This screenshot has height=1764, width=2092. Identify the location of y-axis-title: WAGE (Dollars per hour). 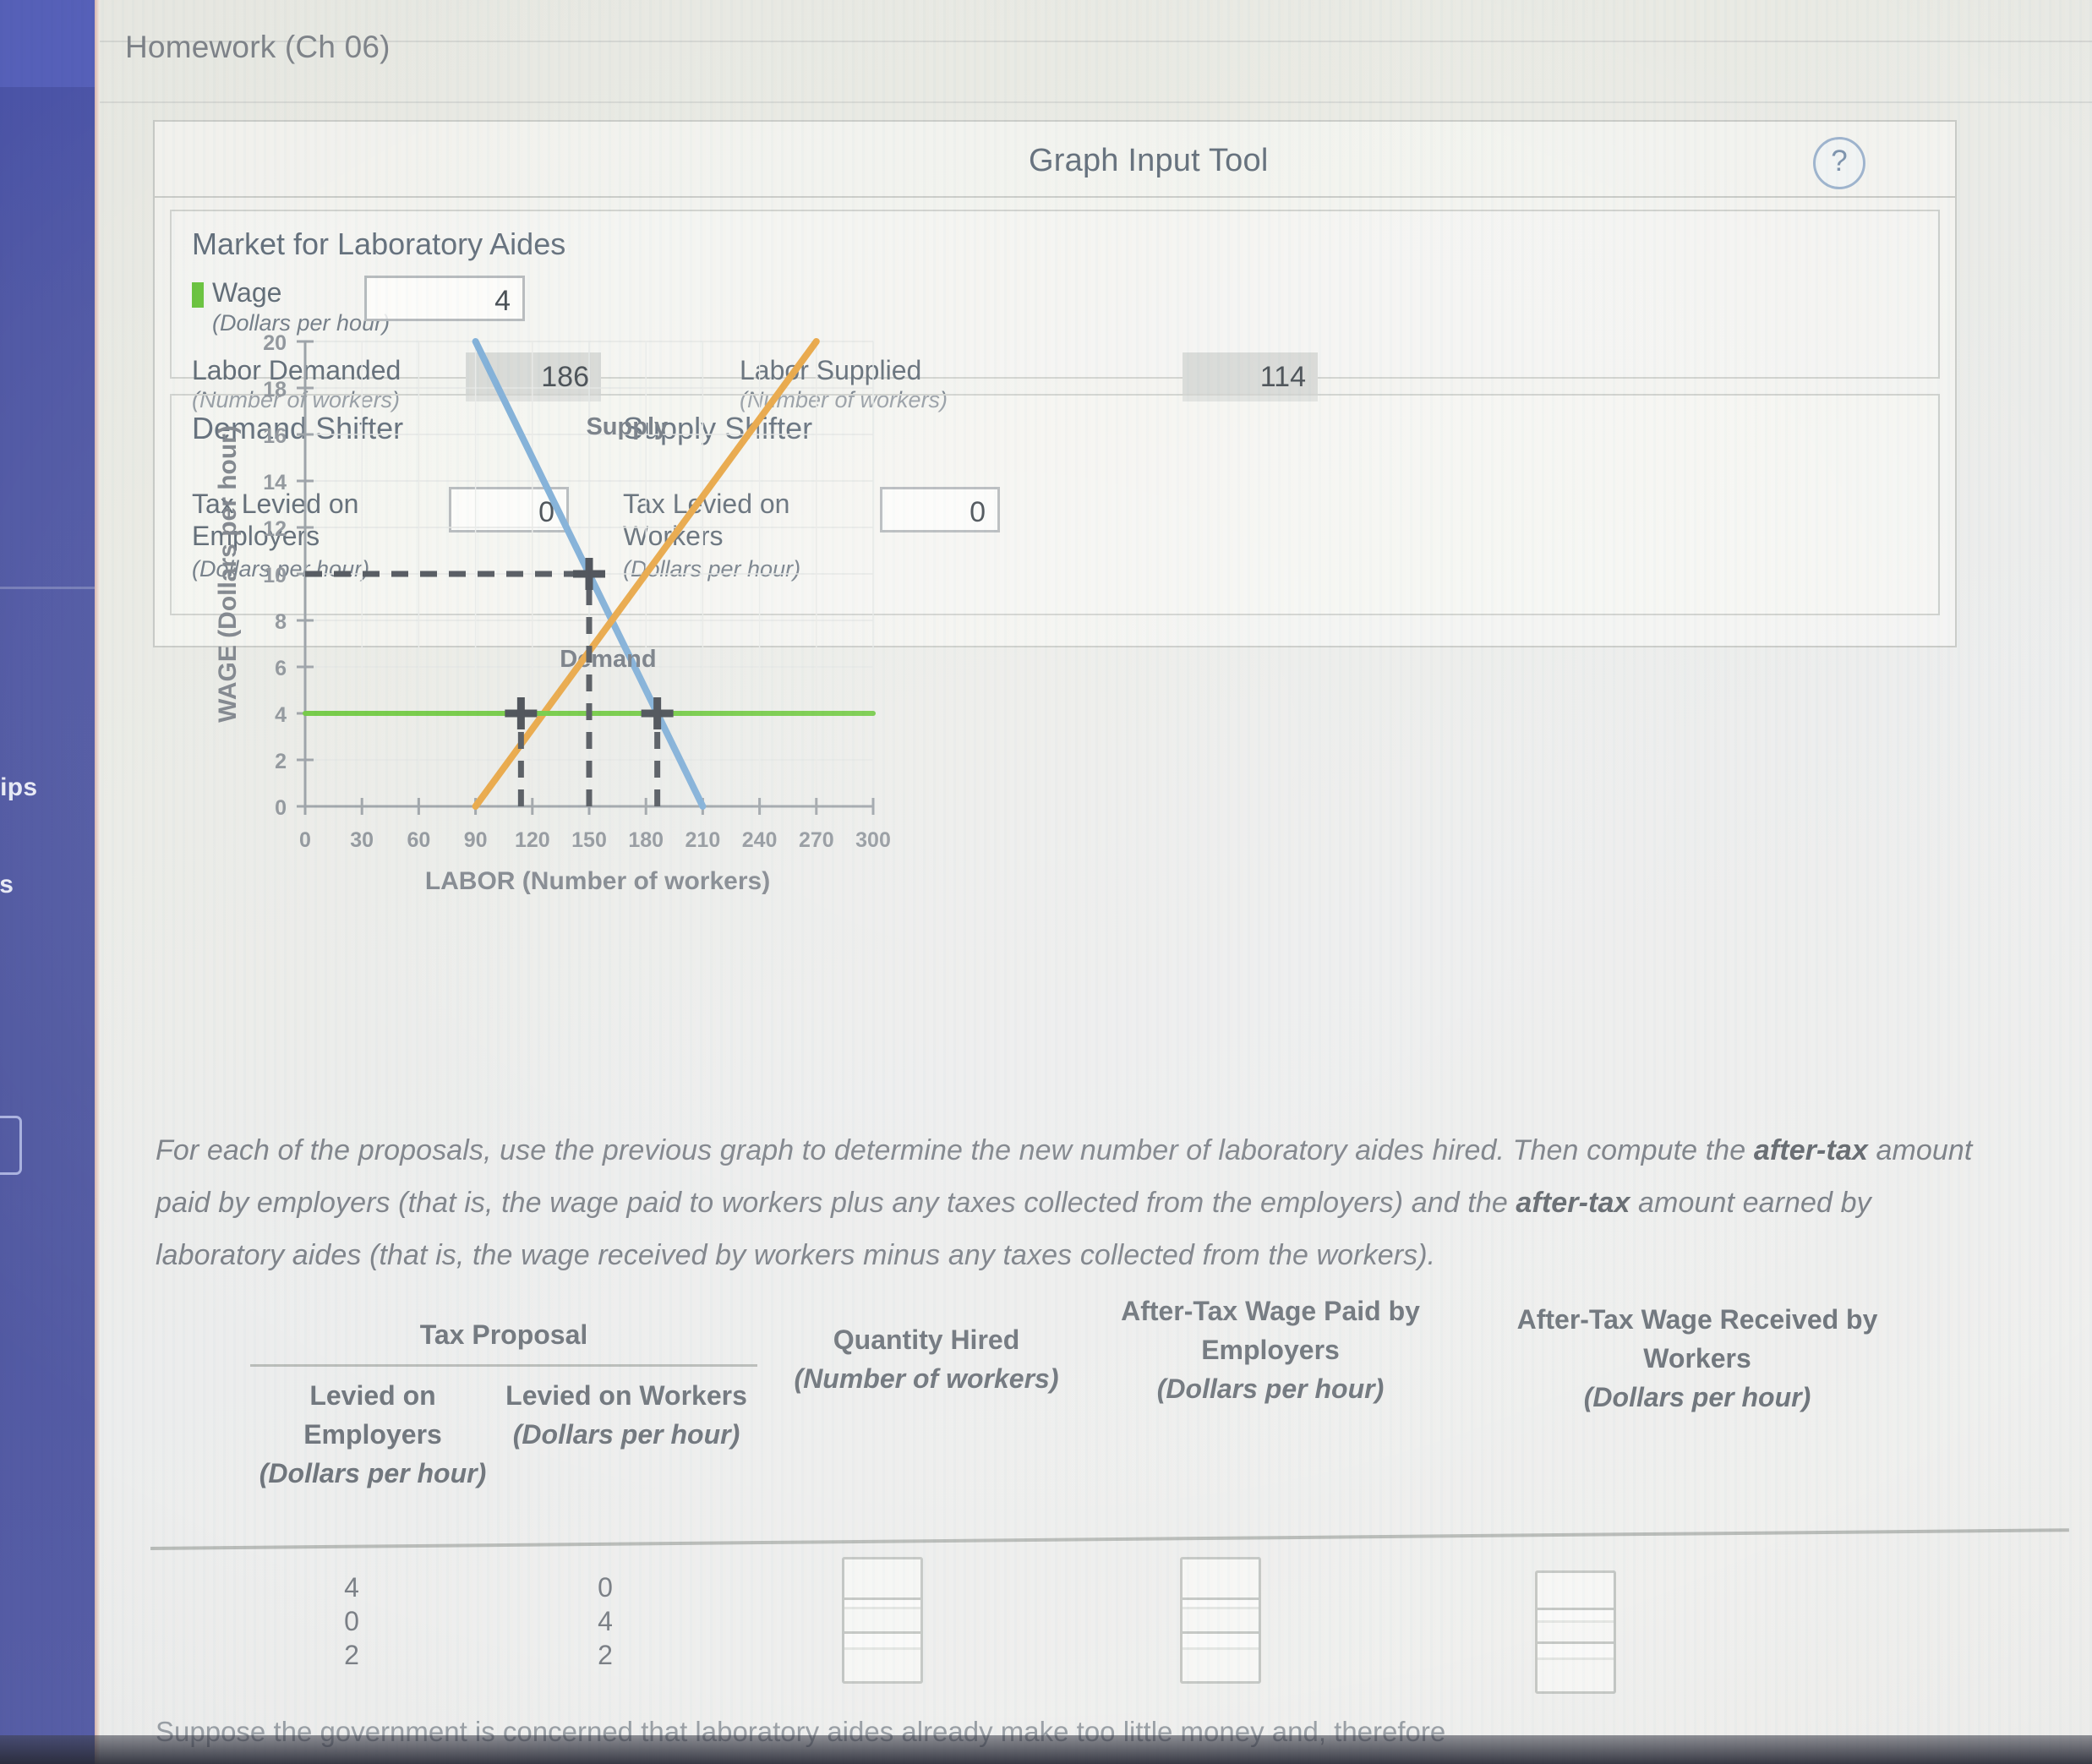
(228, 574).